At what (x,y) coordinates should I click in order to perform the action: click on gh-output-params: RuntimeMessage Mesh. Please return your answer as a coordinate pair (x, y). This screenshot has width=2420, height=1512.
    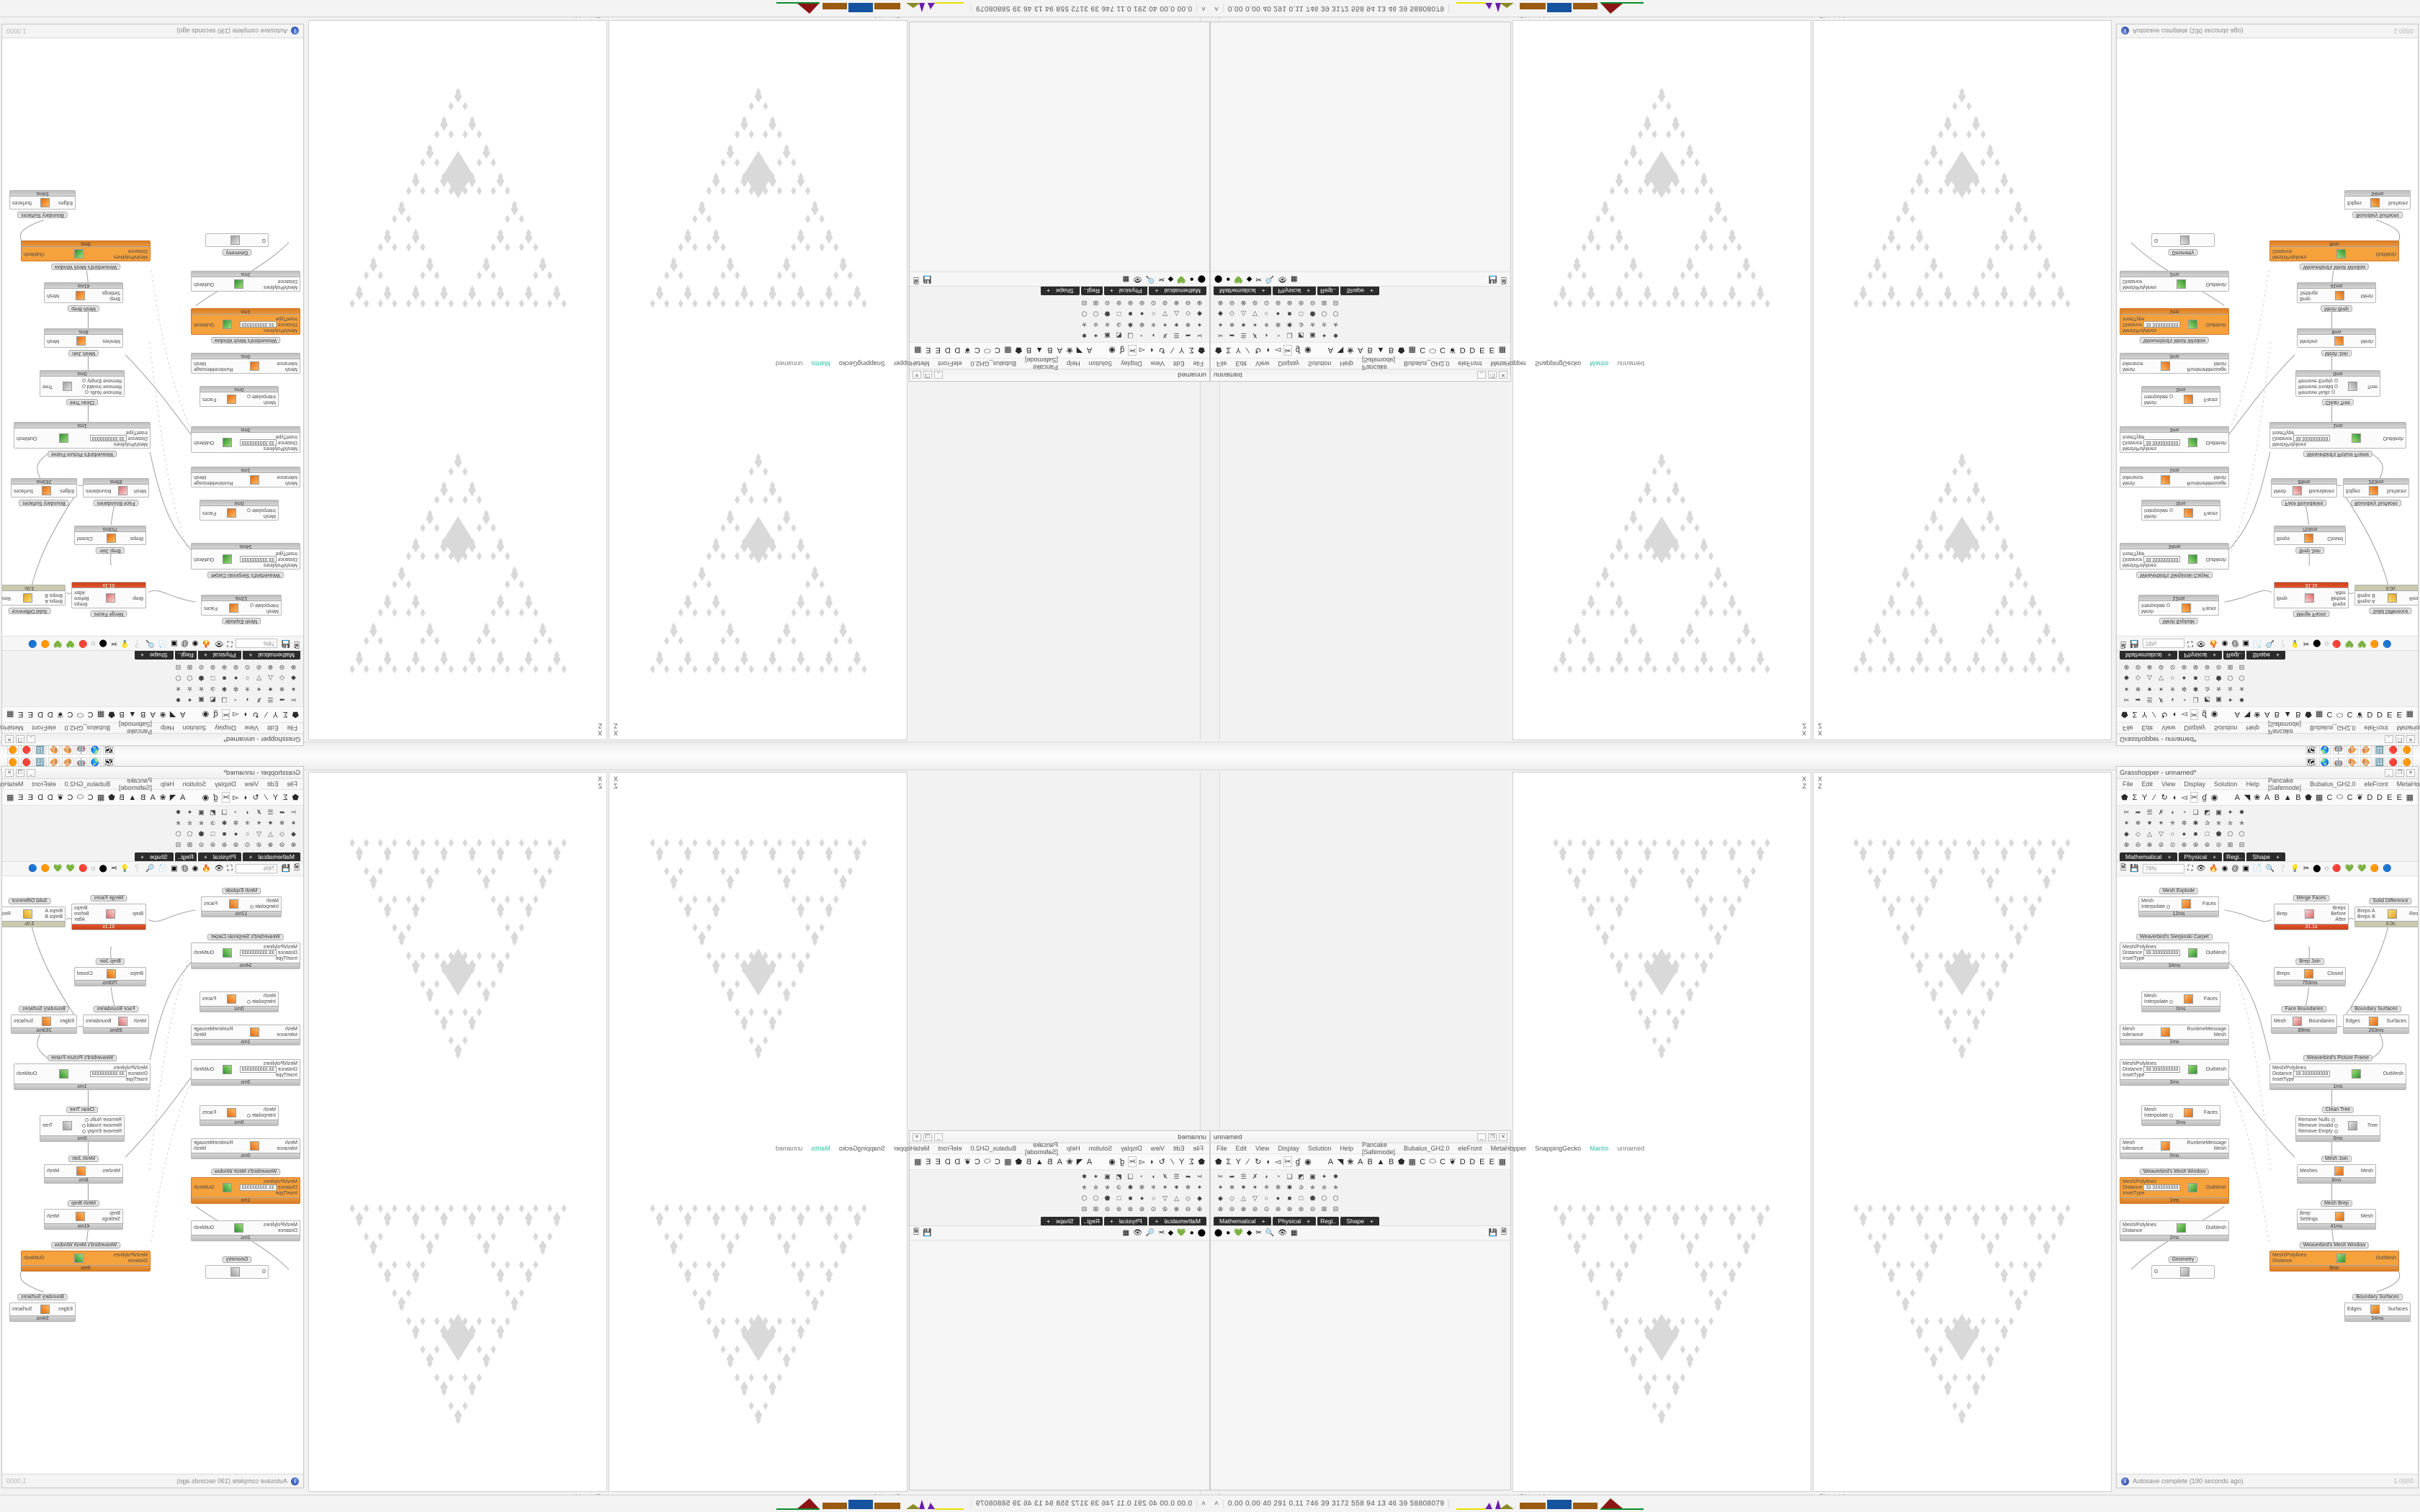
    Looking at the image, I should click on (214, 1032).